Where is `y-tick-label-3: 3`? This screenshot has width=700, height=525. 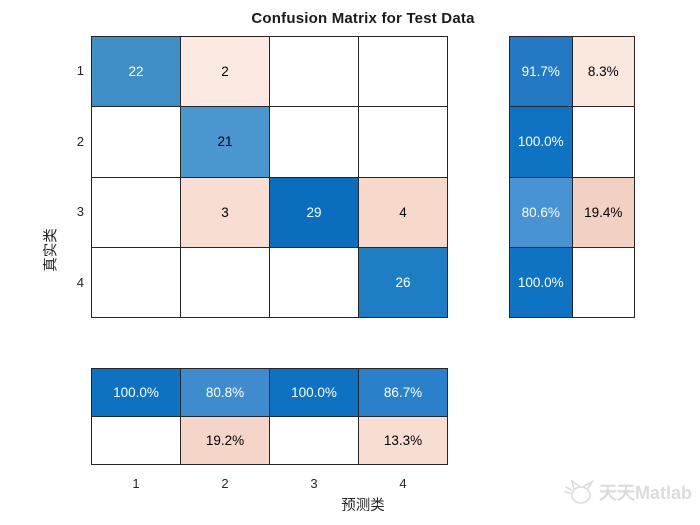
y-tick-label-3: 3 is located at coordinates (80, 211).